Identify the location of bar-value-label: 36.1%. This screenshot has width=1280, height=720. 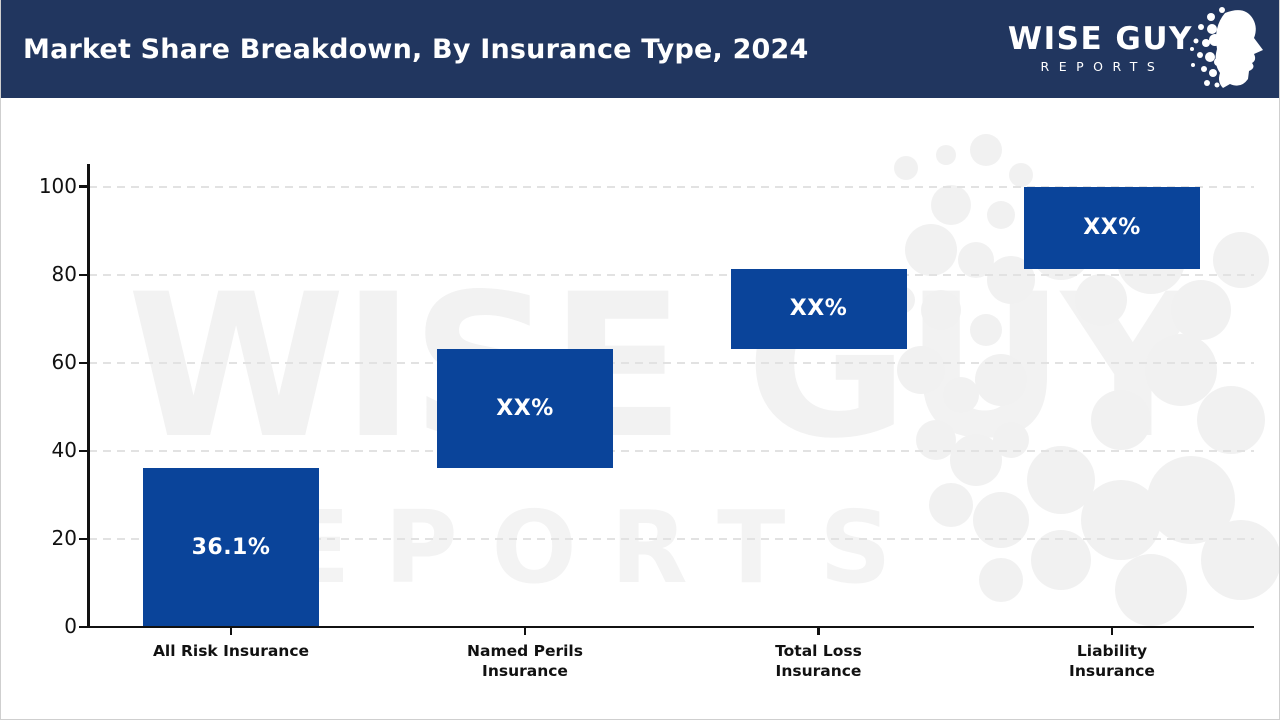
(231, 548).